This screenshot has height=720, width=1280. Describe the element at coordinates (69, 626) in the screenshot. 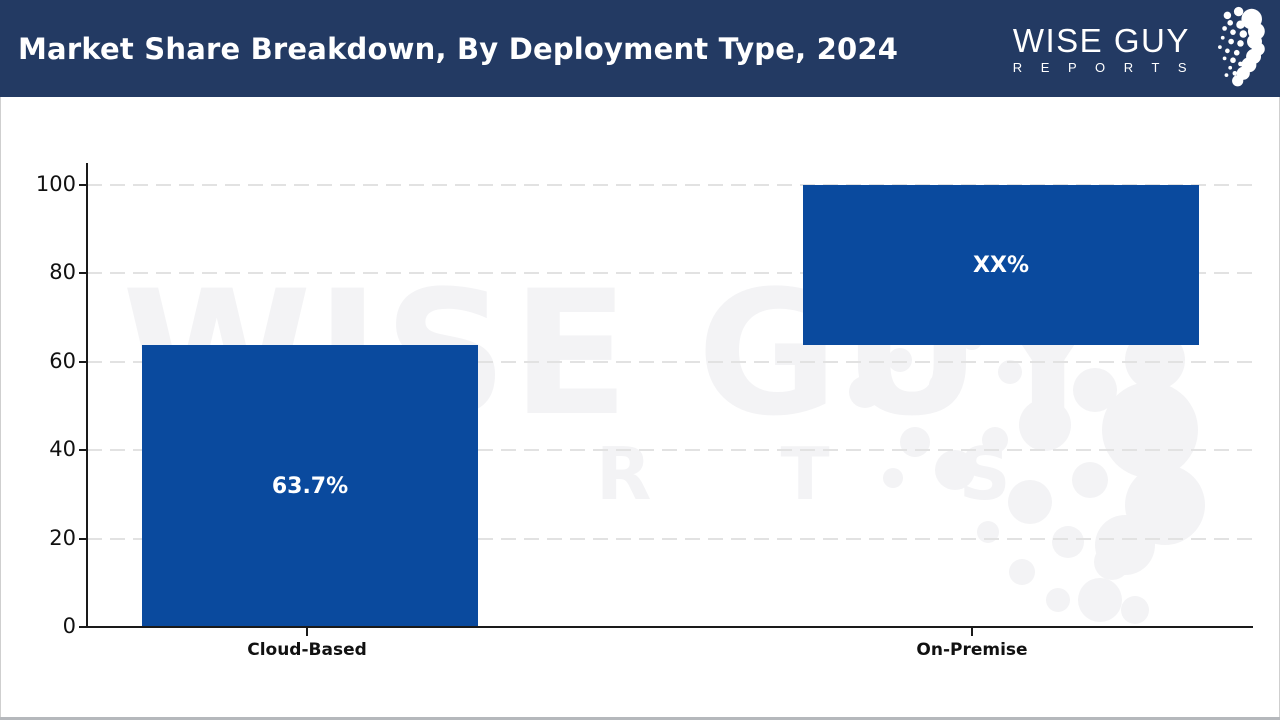

I see `y-tick-label-0: 0` at that location.